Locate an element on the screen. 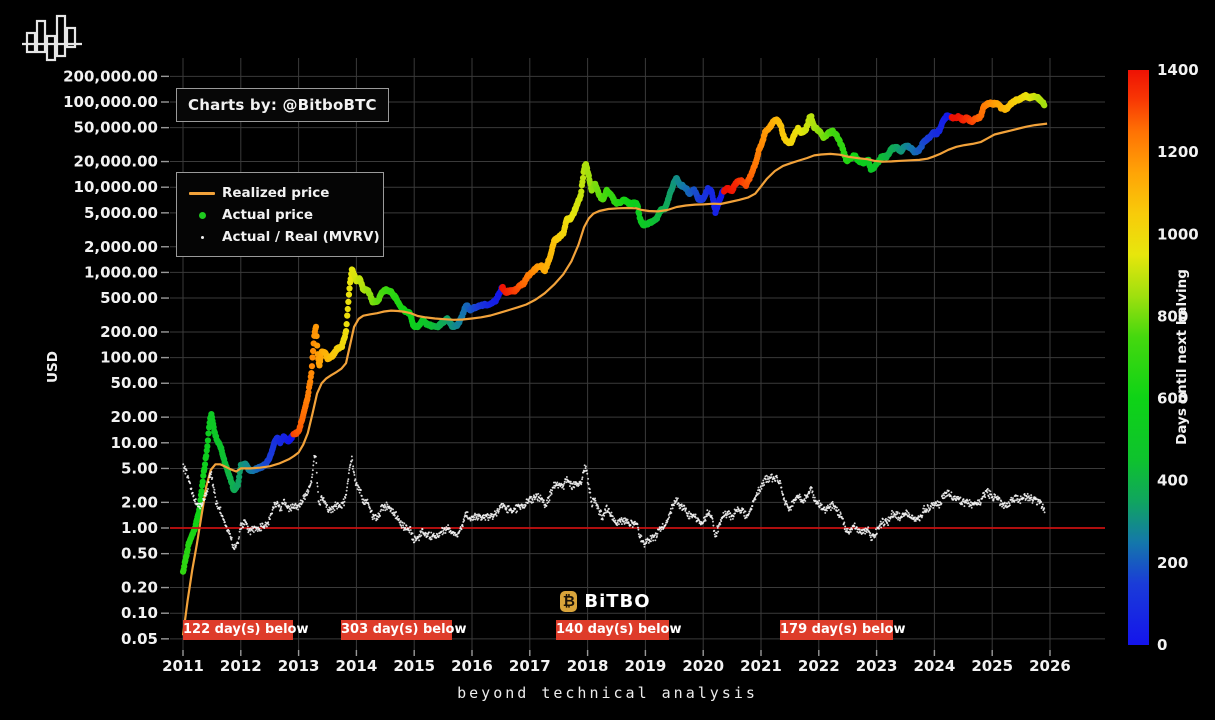  svg-text: 2025 is located at coordinates (992, 666).